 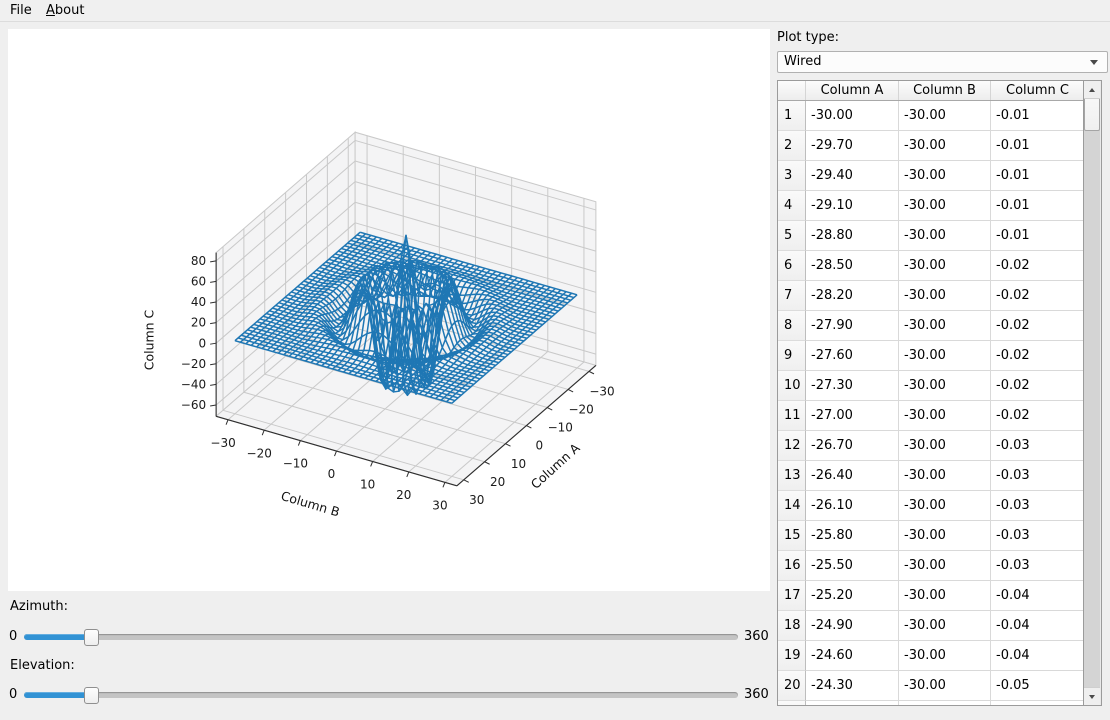 What do you see at coordinates (852, 656) in the screenshot?
I see `table-cell: -24.60` at bounding box center [852, 656].